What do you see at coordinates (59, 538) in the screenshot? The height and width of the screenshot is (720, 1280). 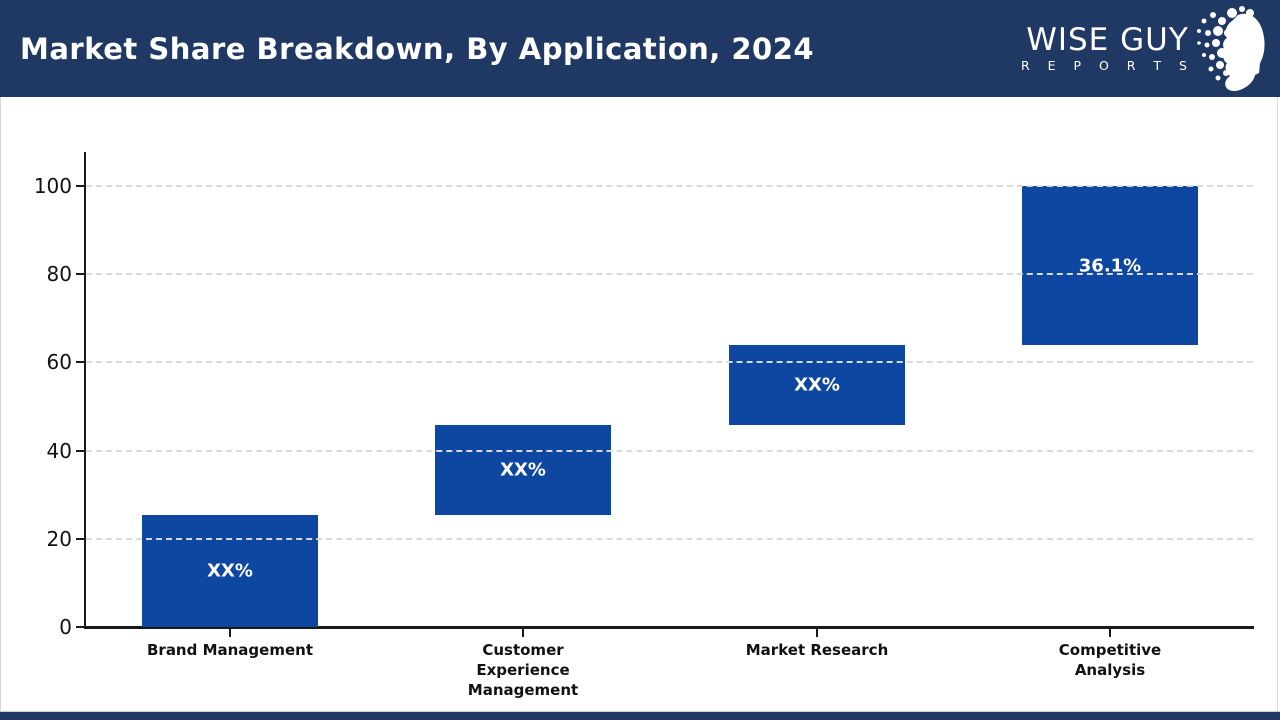 I see `y-tick-label: 20` at bounding box center [59, 538].